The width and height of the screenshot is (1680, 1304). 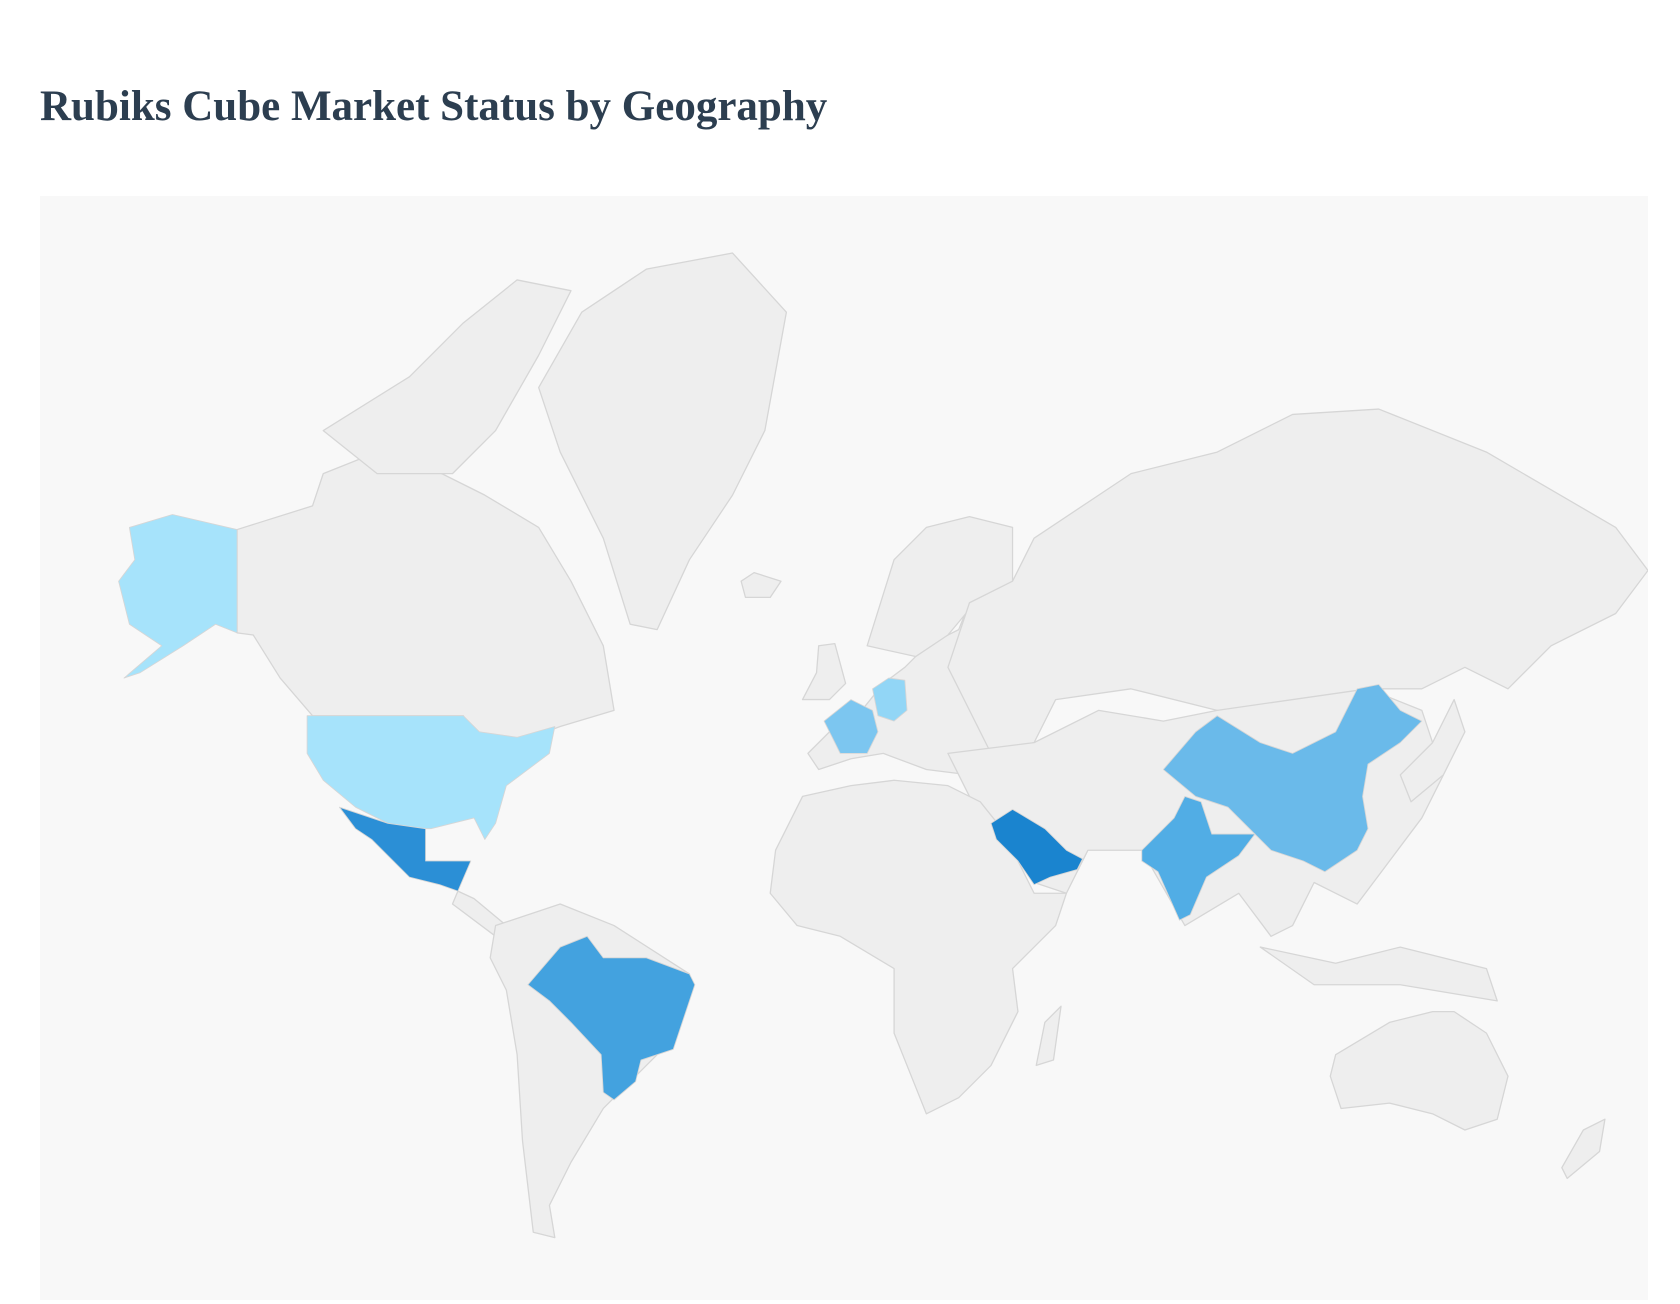 I want to click on land-se-asia-islands, so click(x=1378, y=974).